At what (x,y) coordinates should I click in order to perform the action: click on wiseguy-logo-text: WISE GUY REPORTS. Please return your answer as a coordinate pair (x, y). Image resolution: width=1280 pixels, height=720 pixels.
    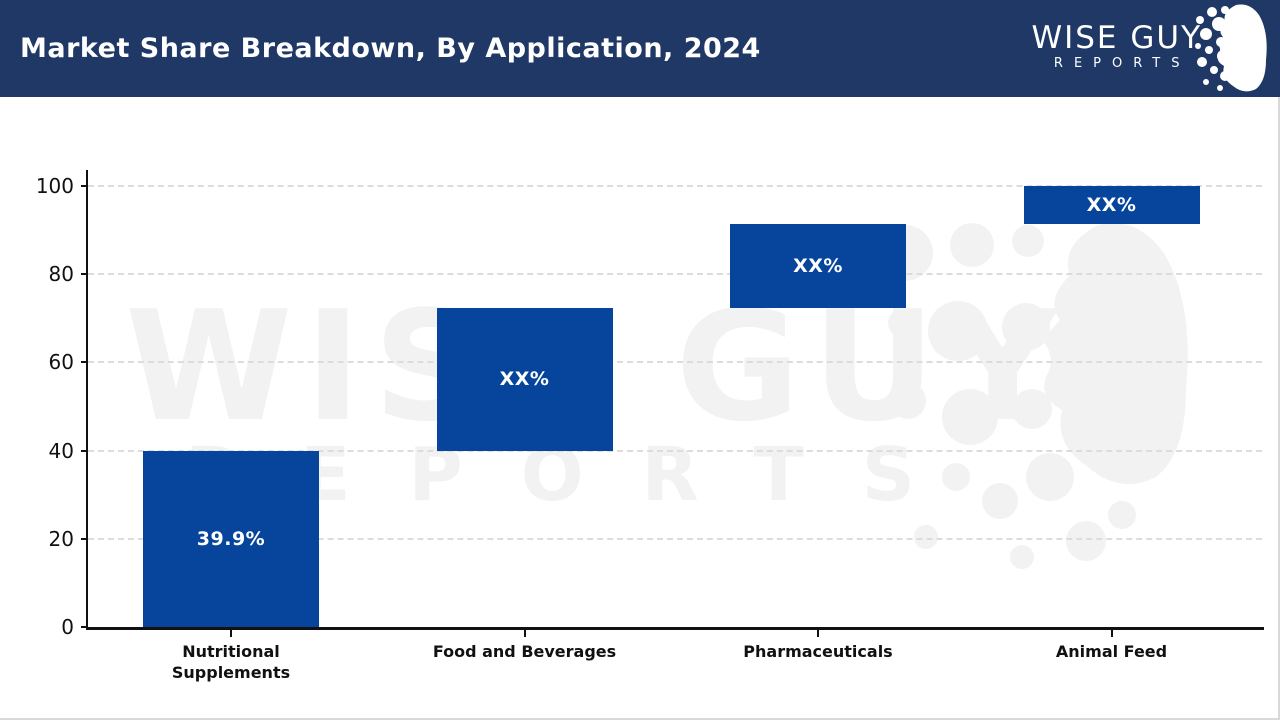
    Looking at the image, I should click on (1116, 46).